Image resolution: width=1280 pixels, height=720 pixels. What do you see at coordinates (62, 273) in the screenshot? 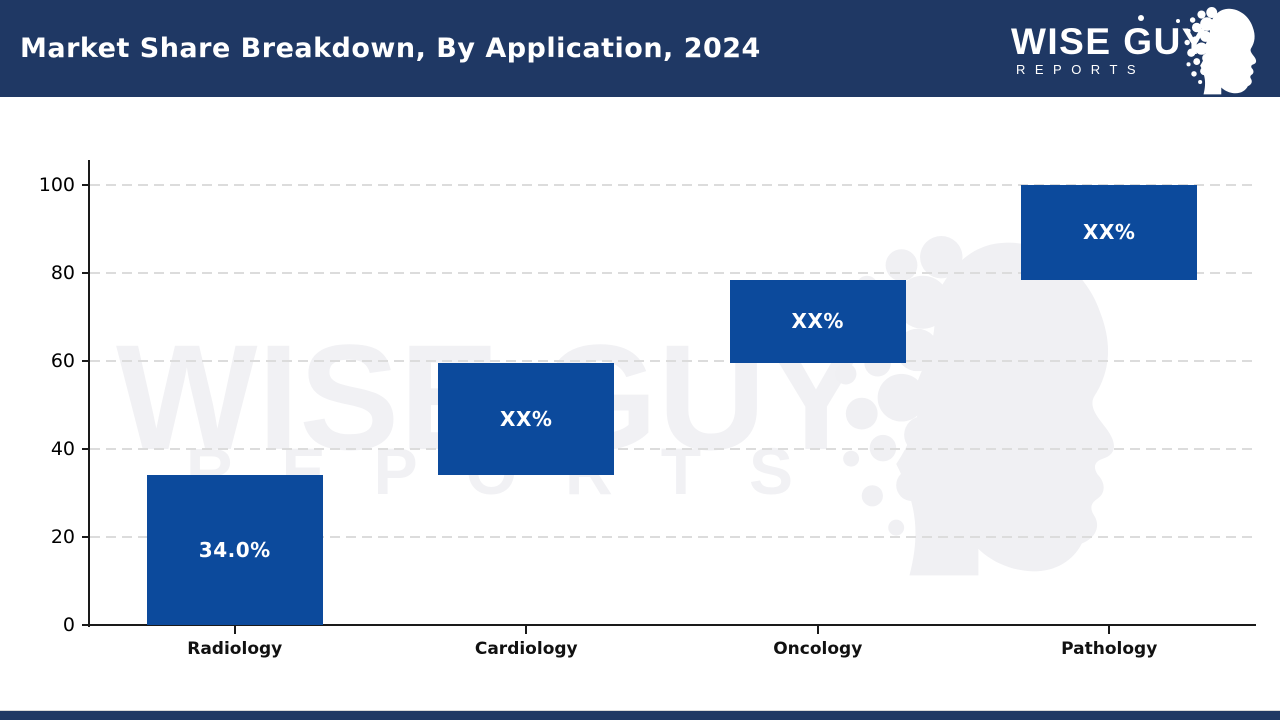
I see `y-tick-label-80: 80` at bounding box center [62, 273].